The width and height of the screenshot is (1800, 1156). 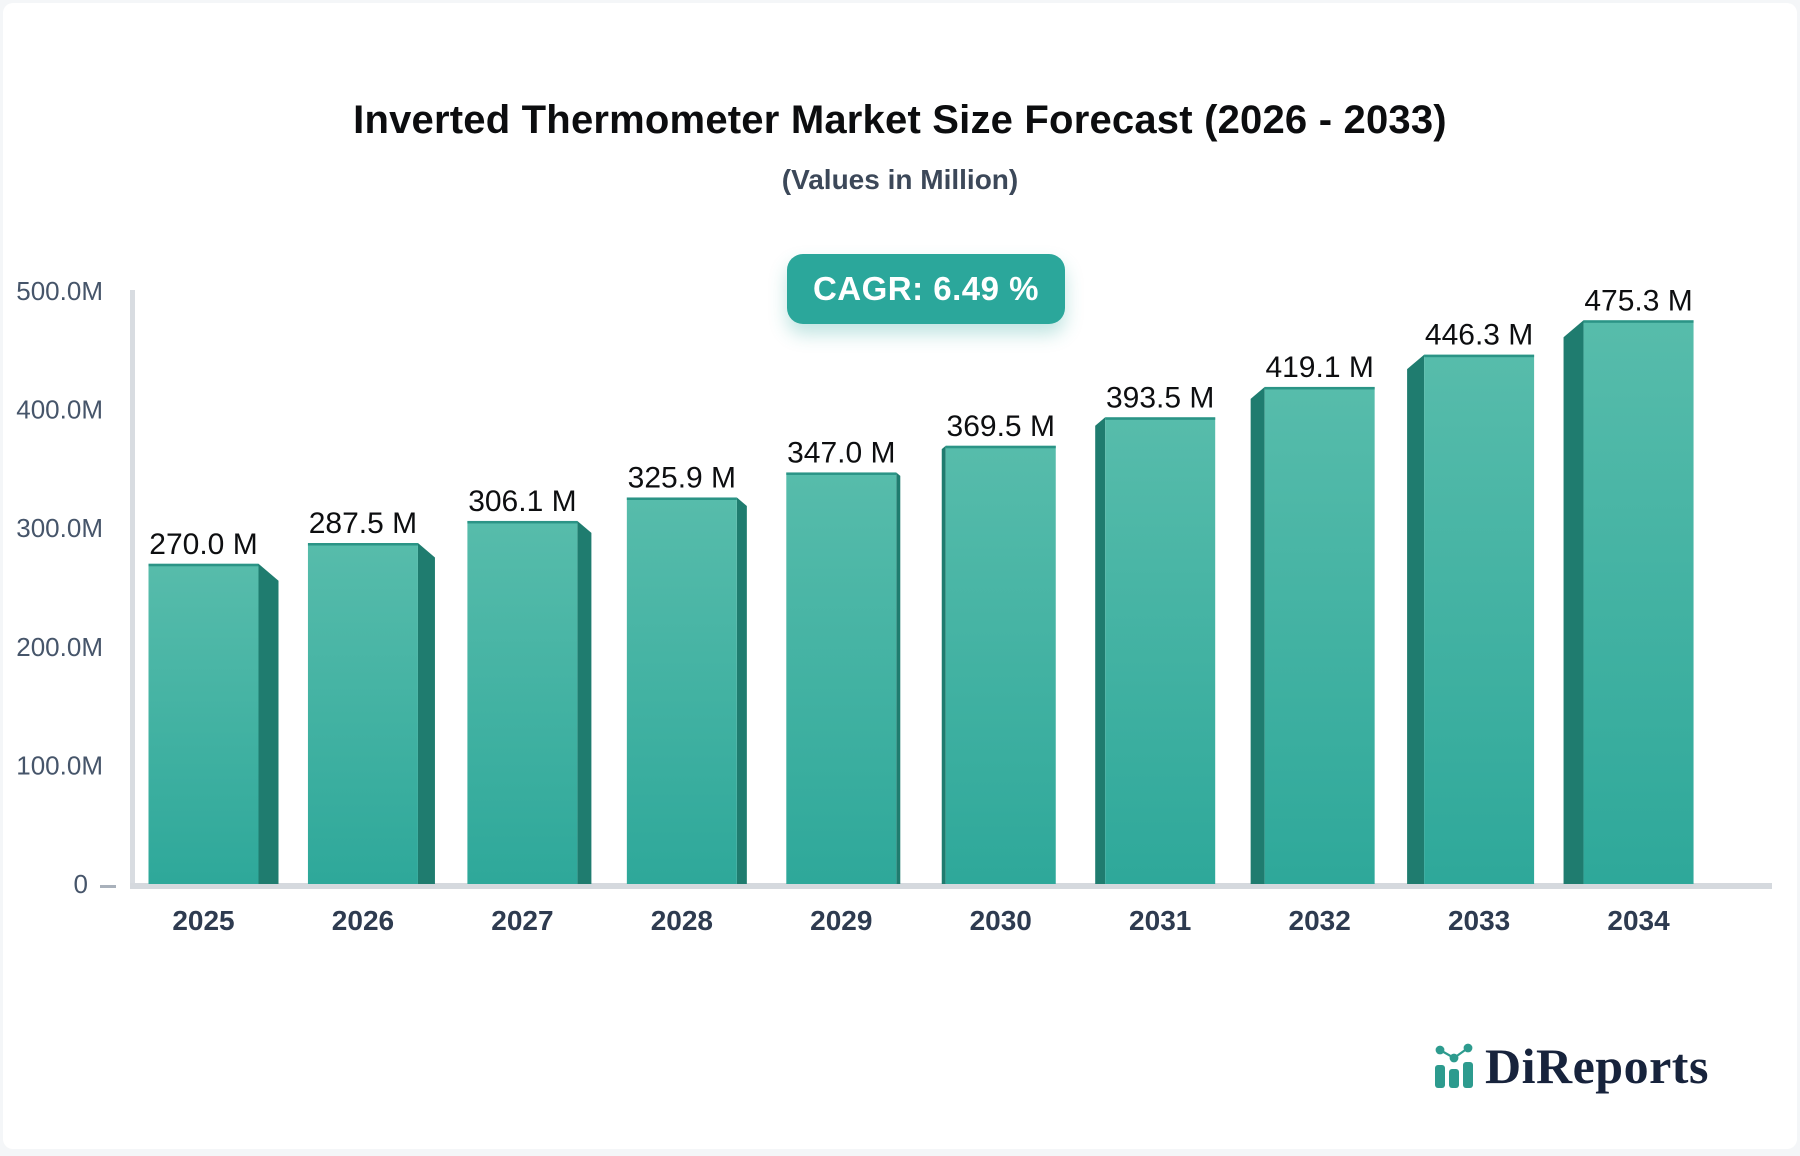 What do you see at coordinates (59, 647) in the screenshot?
I see `y-axis-tick-label: 200.0M` at bounding box center [59, 647].